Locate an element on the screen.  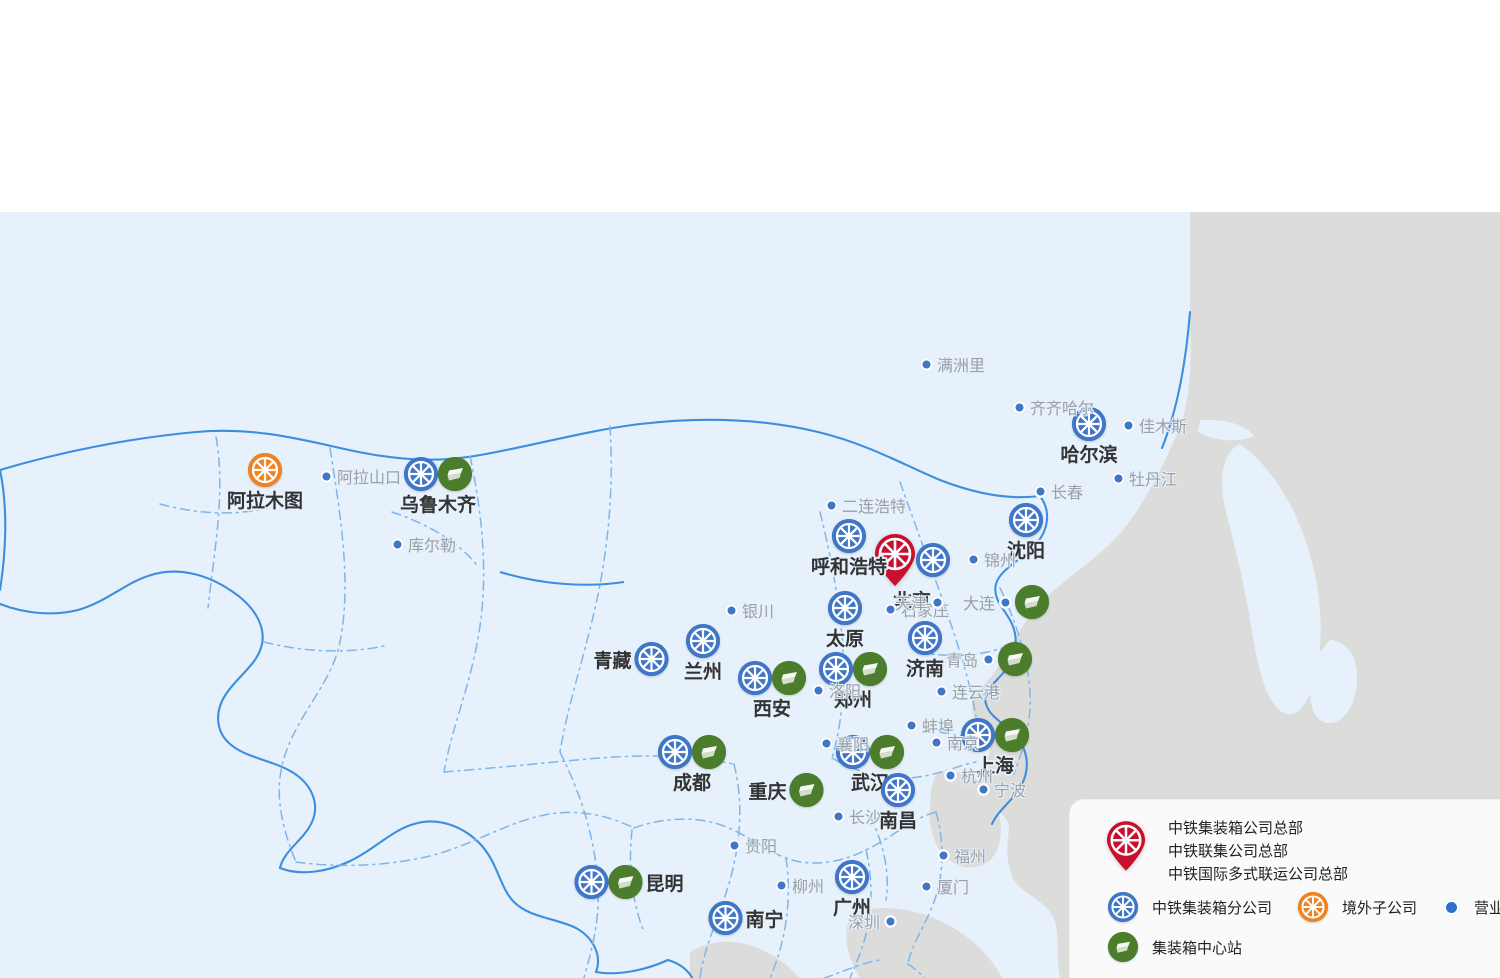
dot-city-柳州: 柳州 is located at coordinates (799, 885).